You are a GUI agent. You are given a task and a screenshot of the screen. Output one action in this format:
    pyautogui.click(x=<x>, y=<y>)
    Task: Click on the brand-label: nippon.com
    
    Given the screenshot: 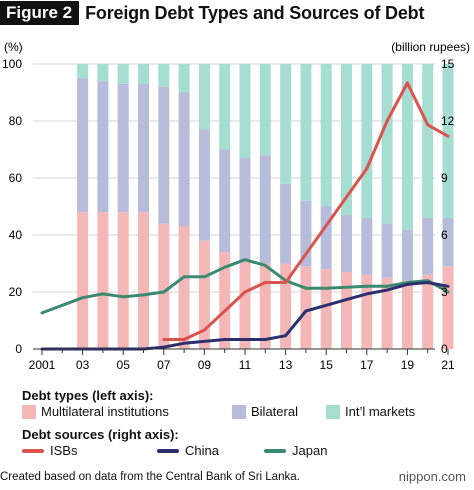 What is the action you would take?
    pyautogui.click(x=432, y=476)
    